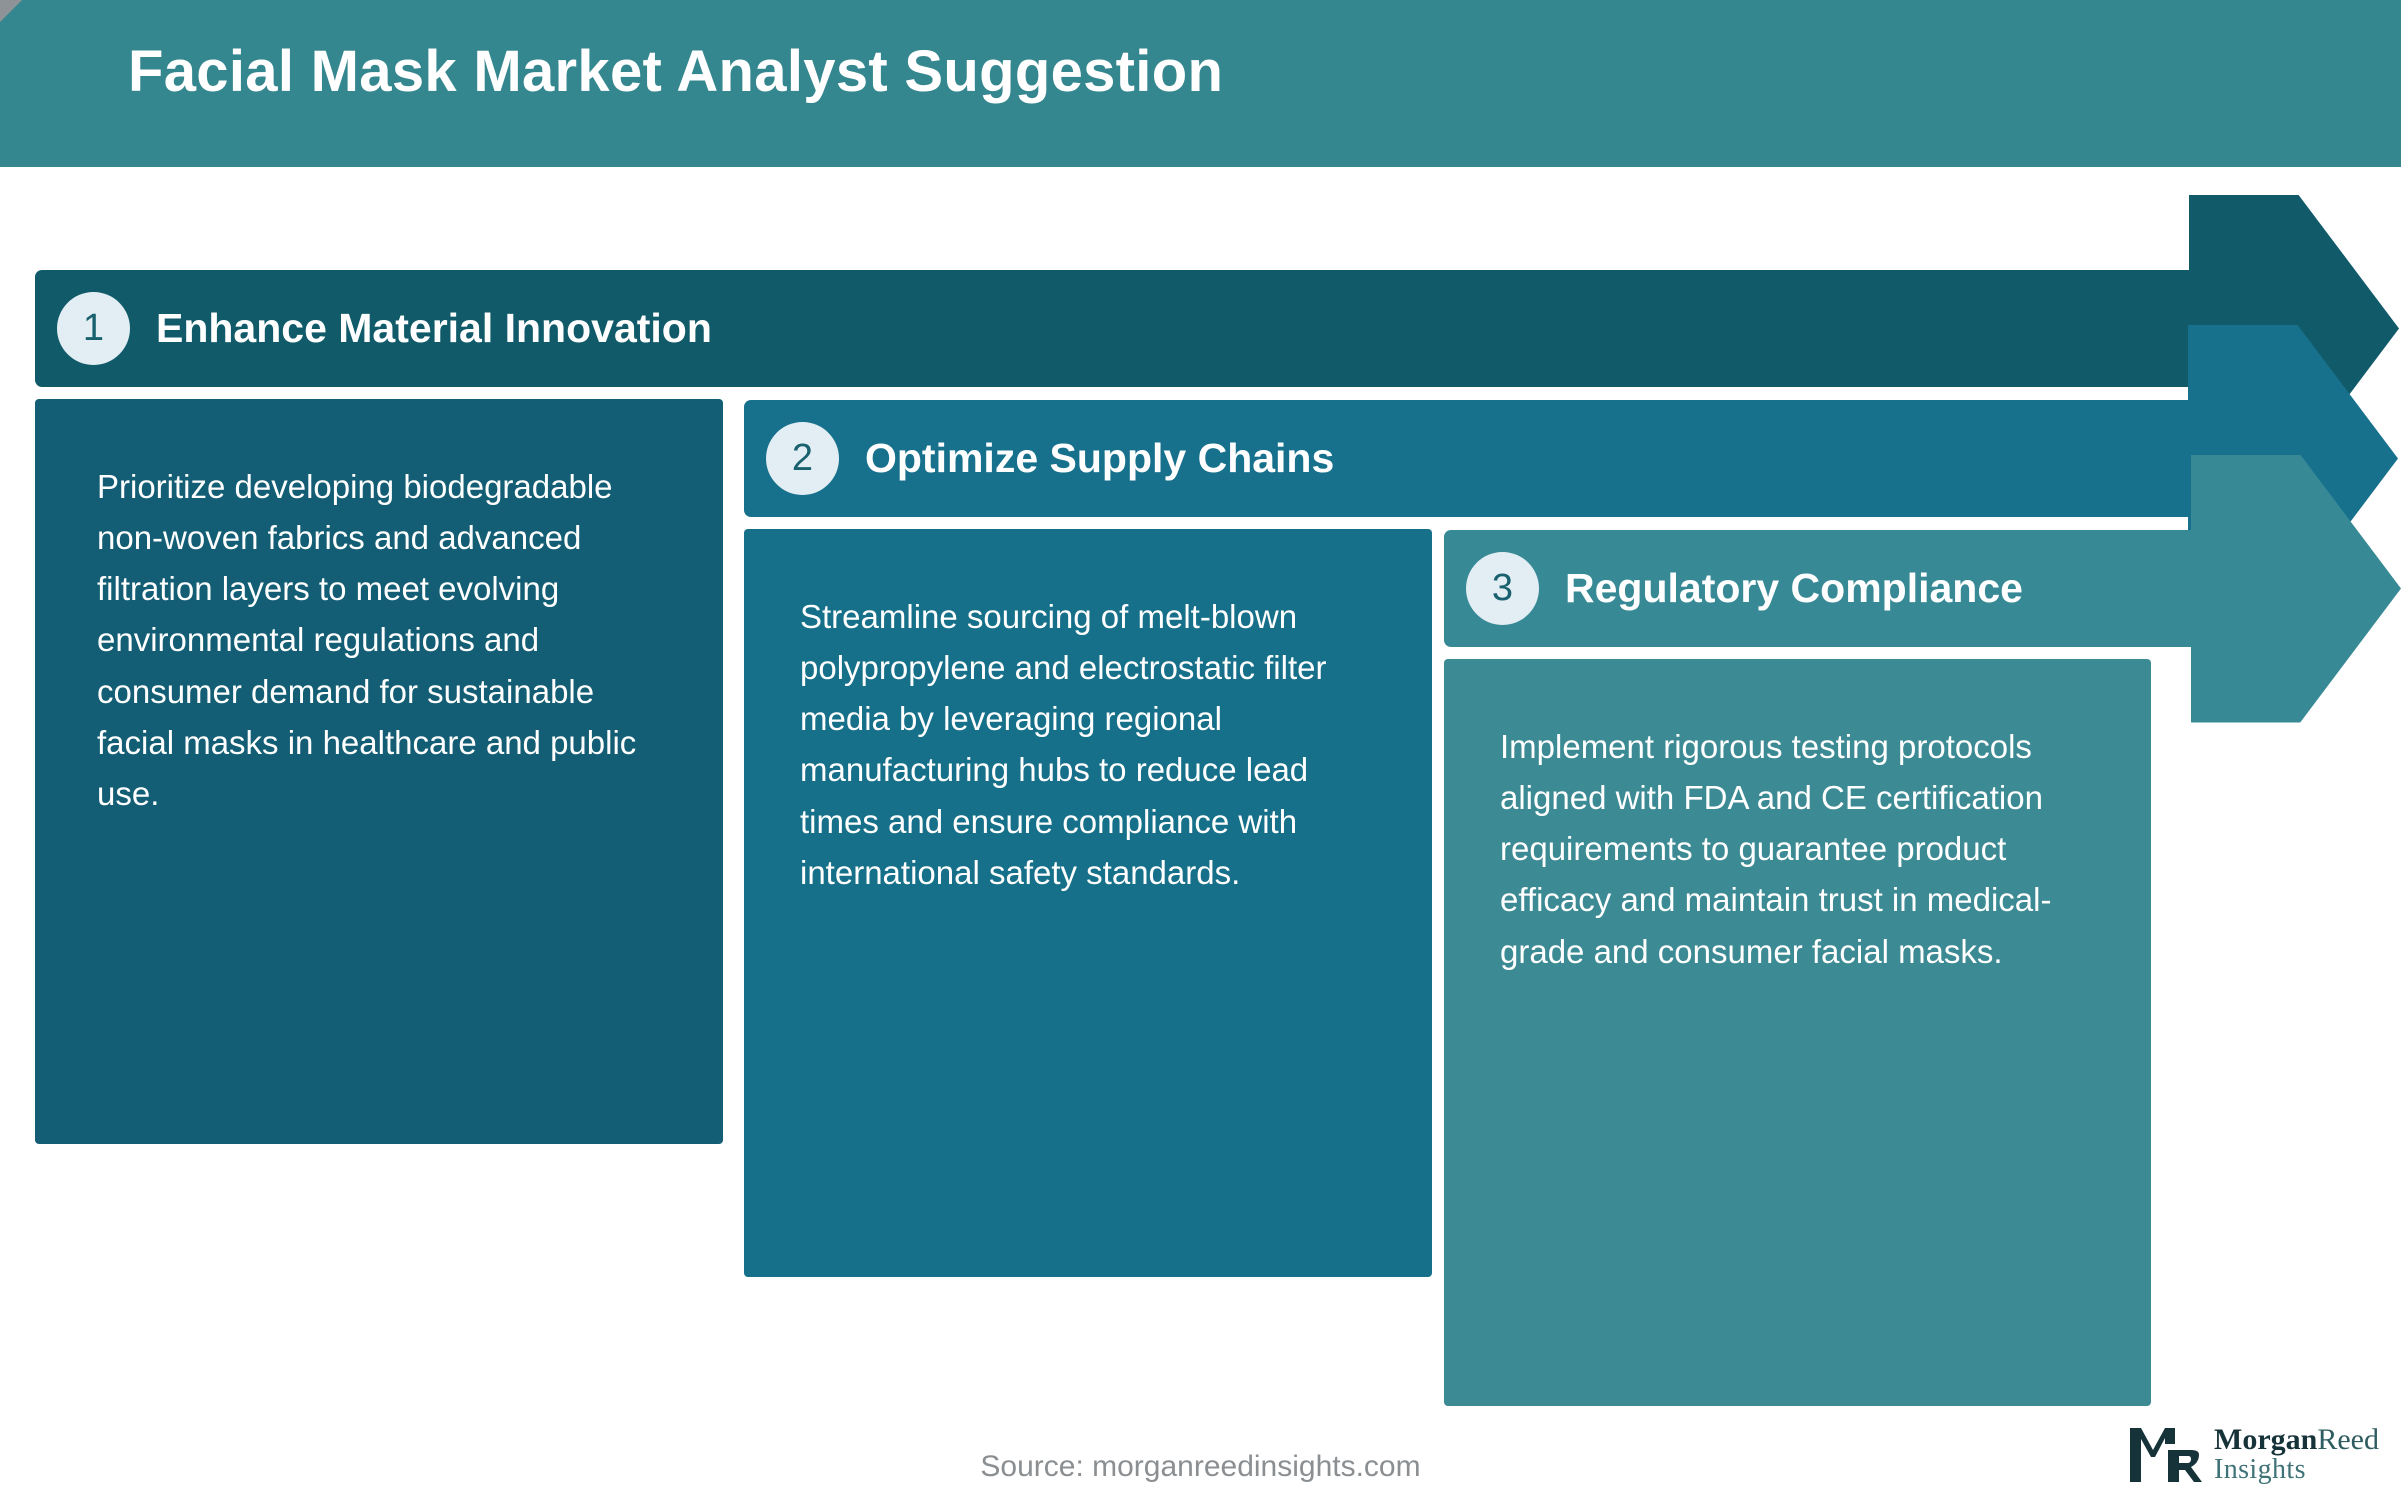 This screenshot has width=2401, height=1485. Describe the element at coordinates (1502, 588) in the screenshot. I see `step-number-badge-3: 3` at that location.